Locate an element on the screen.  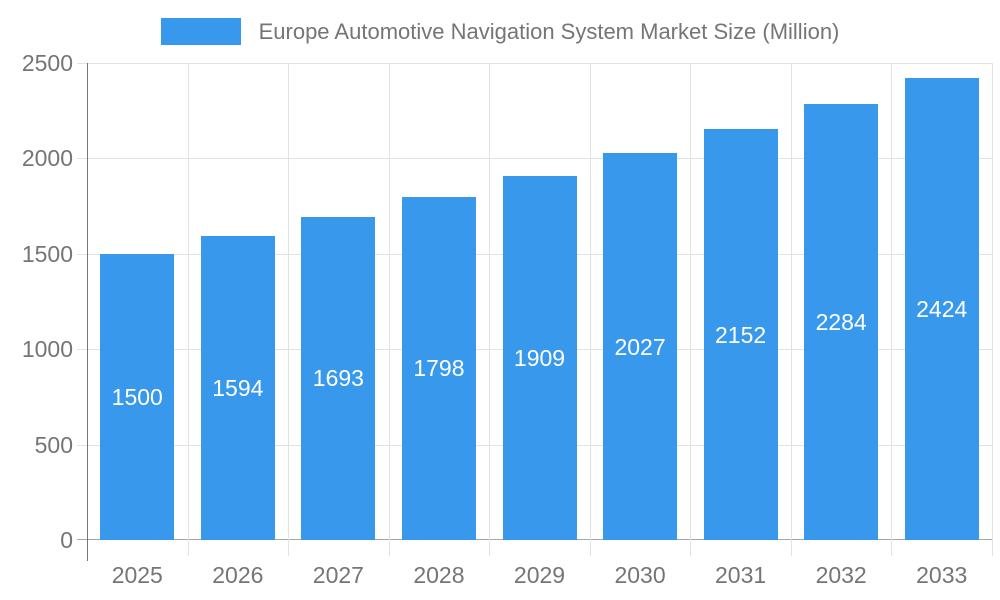
x-axis-label-2033: 2033 is located at coordinates (942, 575).